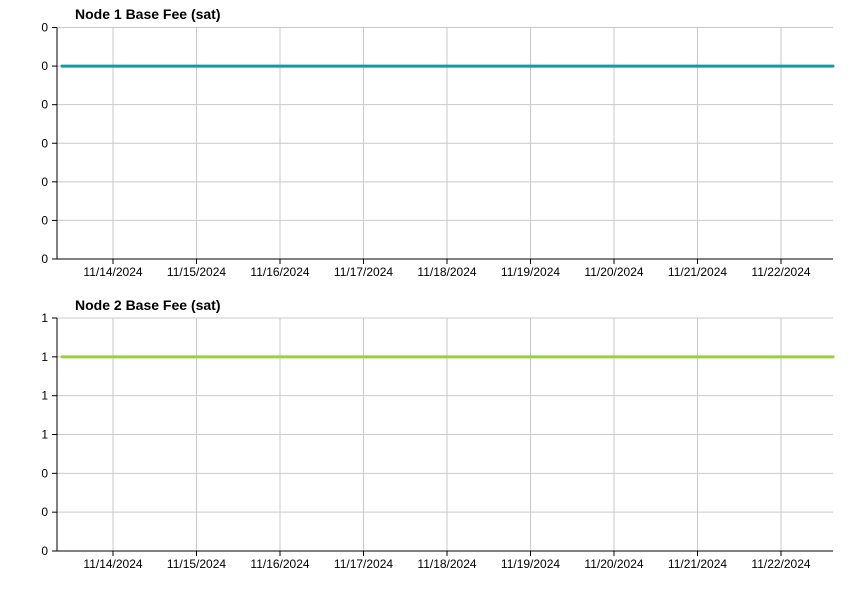  Describe the element at coordinates (148, 305) in the screenshot. I see `chart-title: Node 2 Base Fee (sat)` at that location.